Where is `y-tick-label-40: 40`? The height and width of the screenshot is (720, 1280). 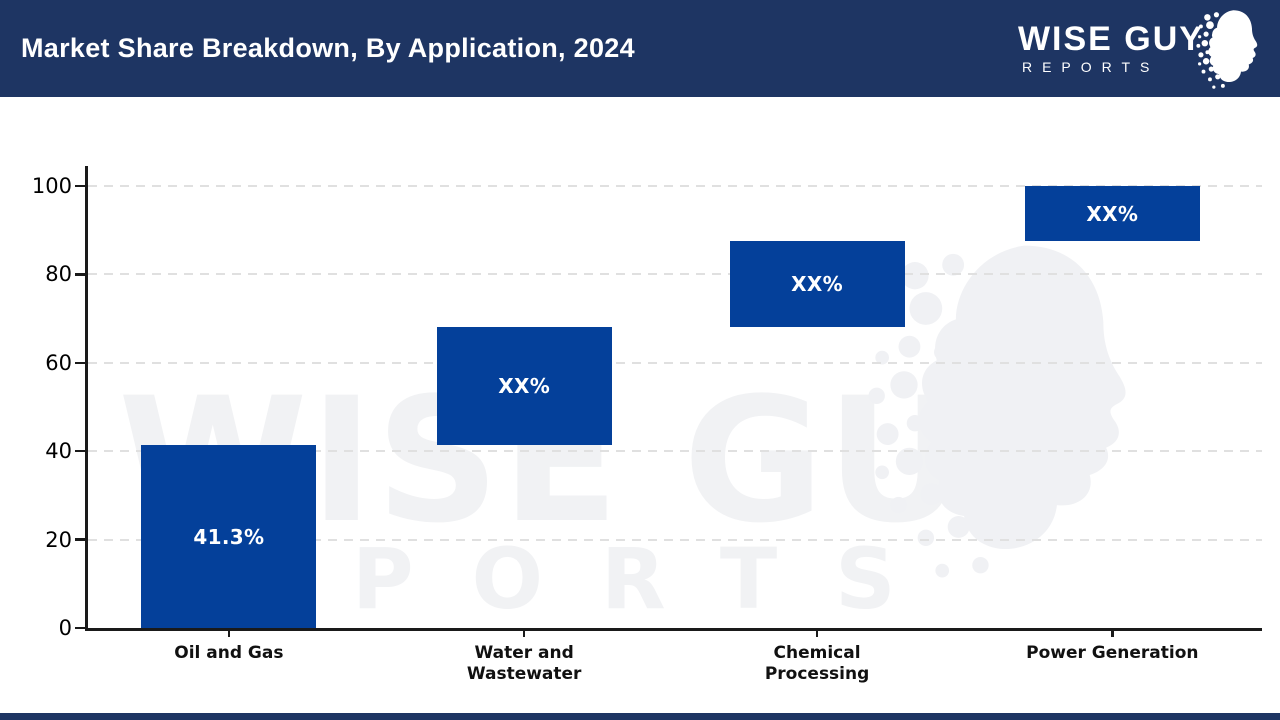
y-tick-label-40: 40 is located at coordinates (58, 451).